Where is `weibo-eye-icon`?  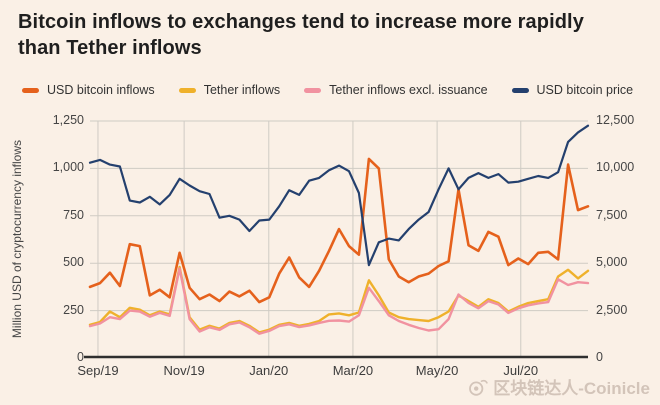
weibo-eye-icon is located at coordinates (478, 387).